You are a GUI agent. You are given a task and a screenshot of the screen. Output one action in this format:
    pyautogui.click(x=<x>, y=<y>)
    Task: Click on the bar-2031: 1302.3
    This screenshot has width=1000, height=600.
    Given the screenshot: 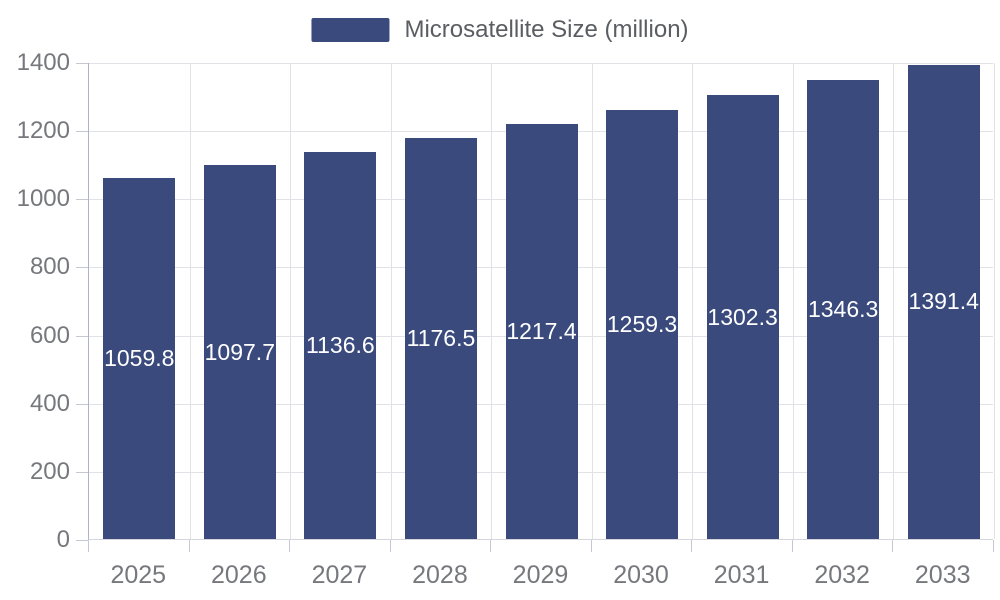 What is the action you would take?
    pyautogui.click(x=742, y=317)
    